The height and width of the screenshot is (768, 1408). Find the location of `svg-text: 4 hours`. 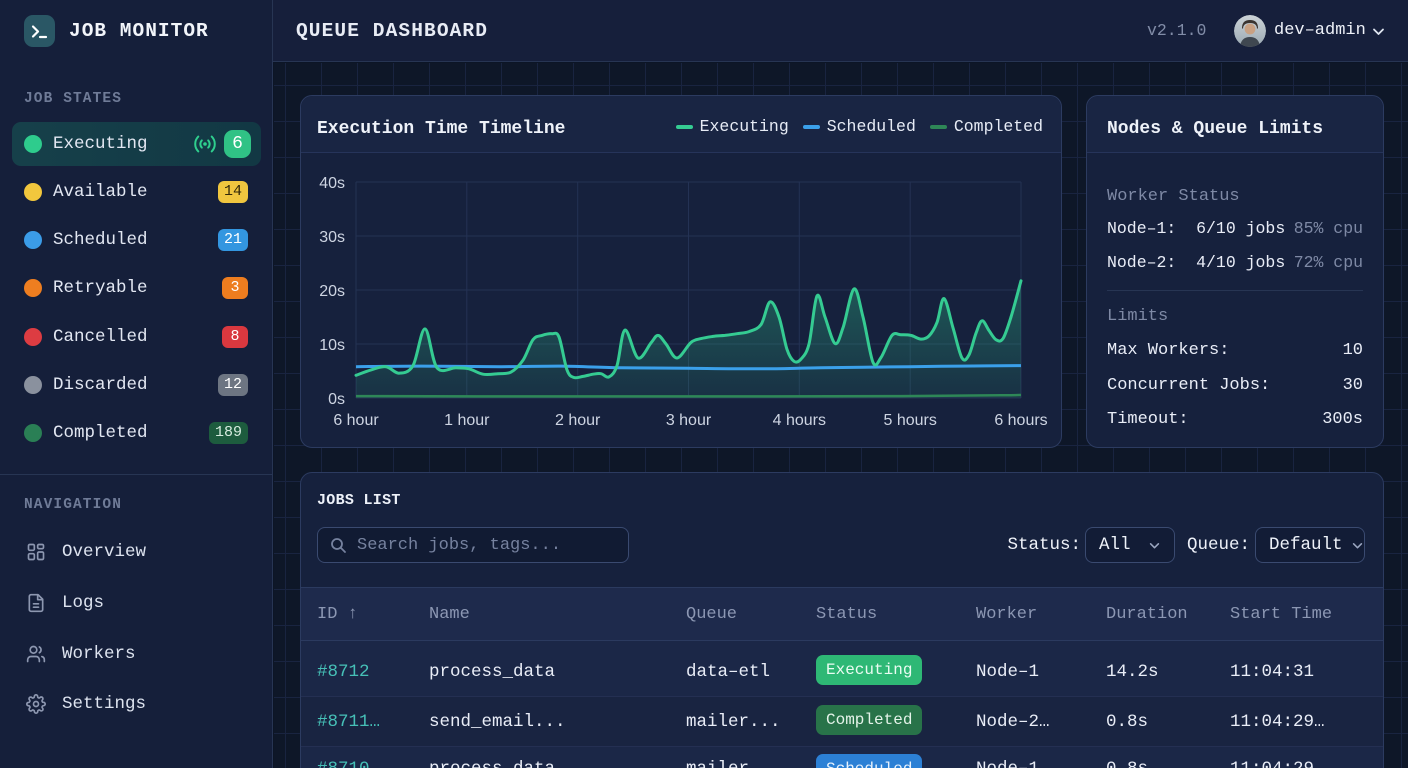

svg-text: 4 hours is located at coordinates (799, 420).